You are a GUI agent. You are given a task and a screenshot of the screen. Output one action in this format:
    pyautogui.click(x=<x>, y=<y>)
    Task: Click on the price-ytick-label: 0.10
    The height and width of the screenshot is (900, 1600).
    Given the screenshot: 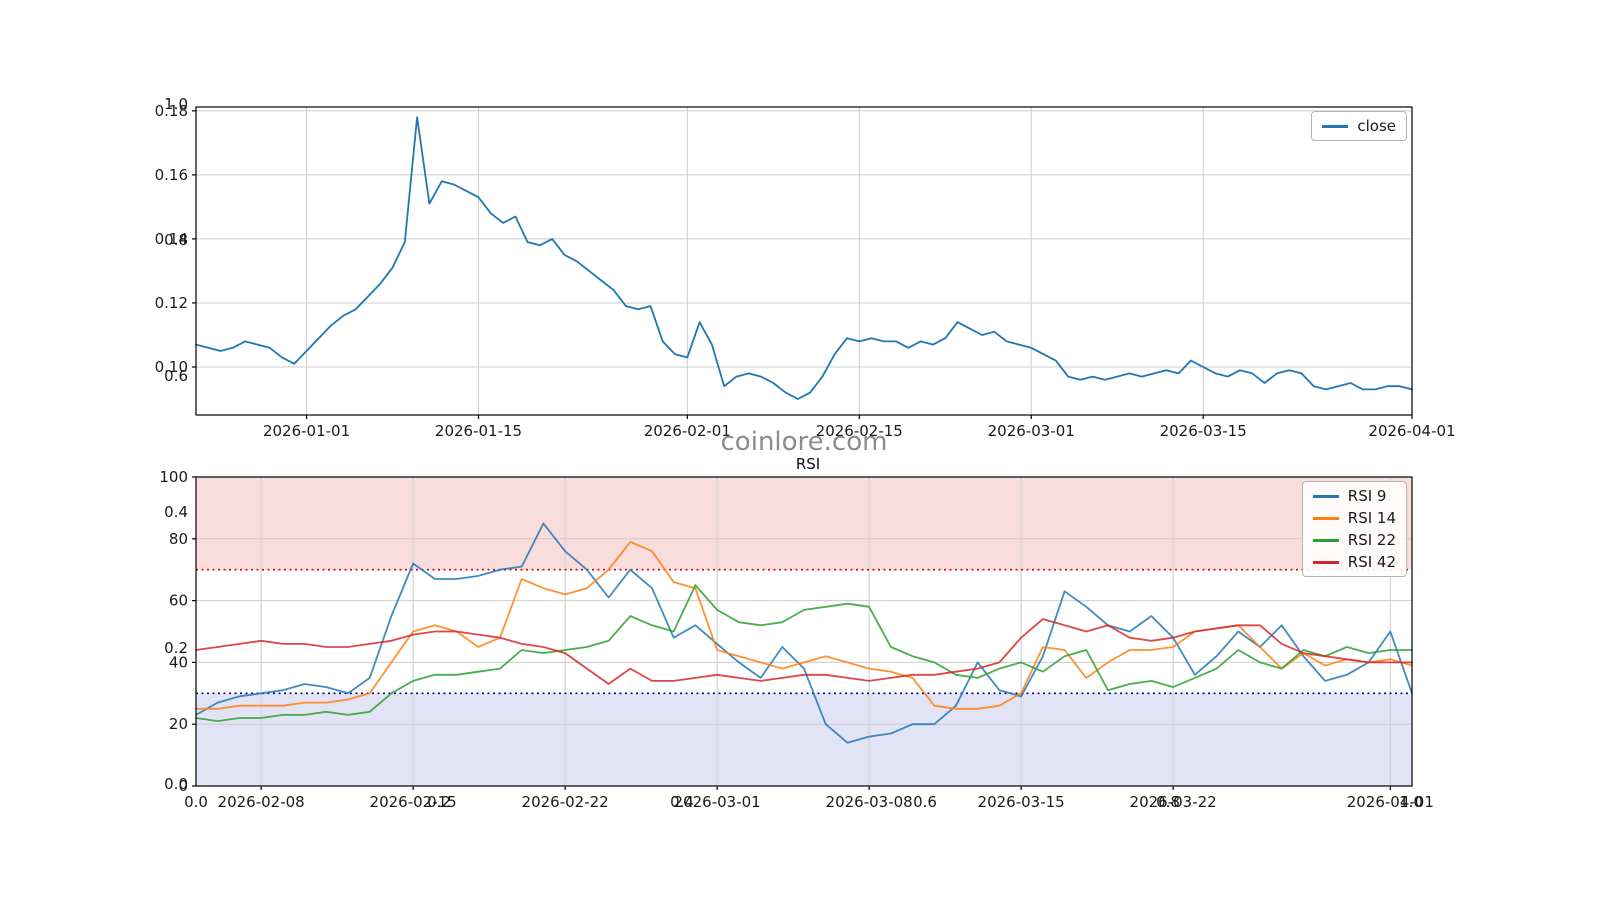 What is the action you would take?
    pyautogui.click(x=171, y=367)
    